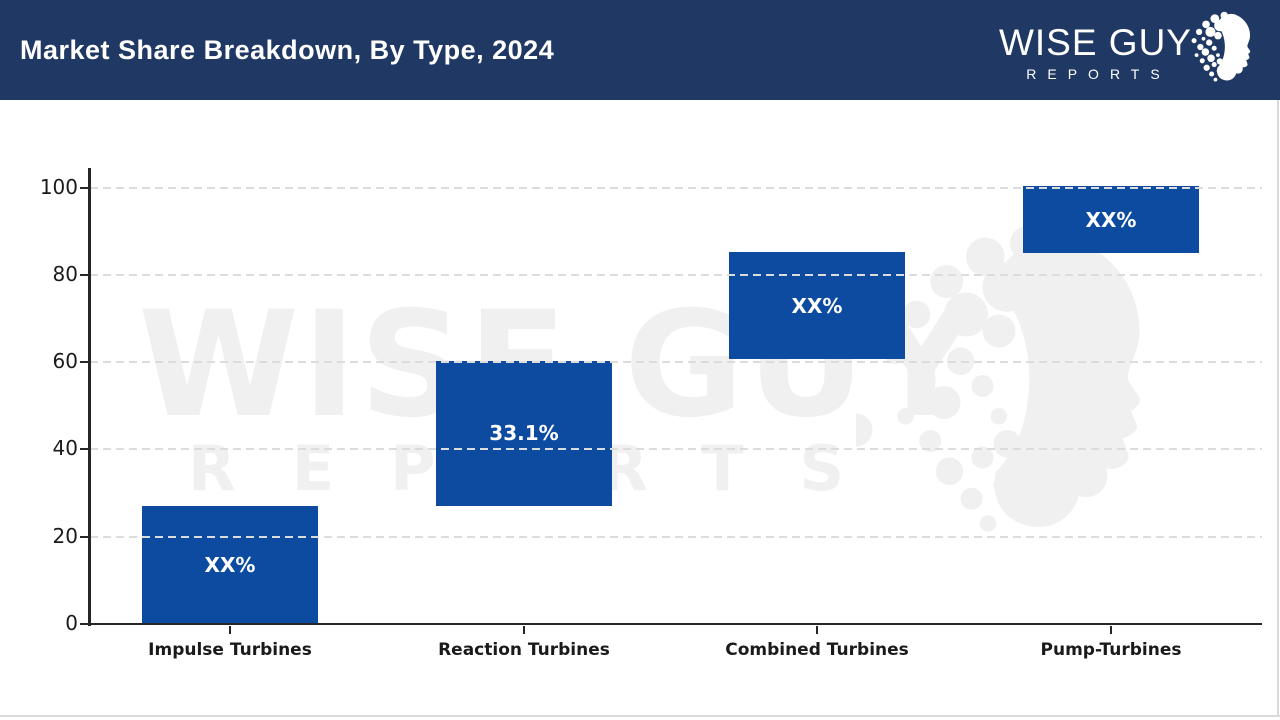  I want to click on bar-pump-turbines: XX%, so click(1111, 219).